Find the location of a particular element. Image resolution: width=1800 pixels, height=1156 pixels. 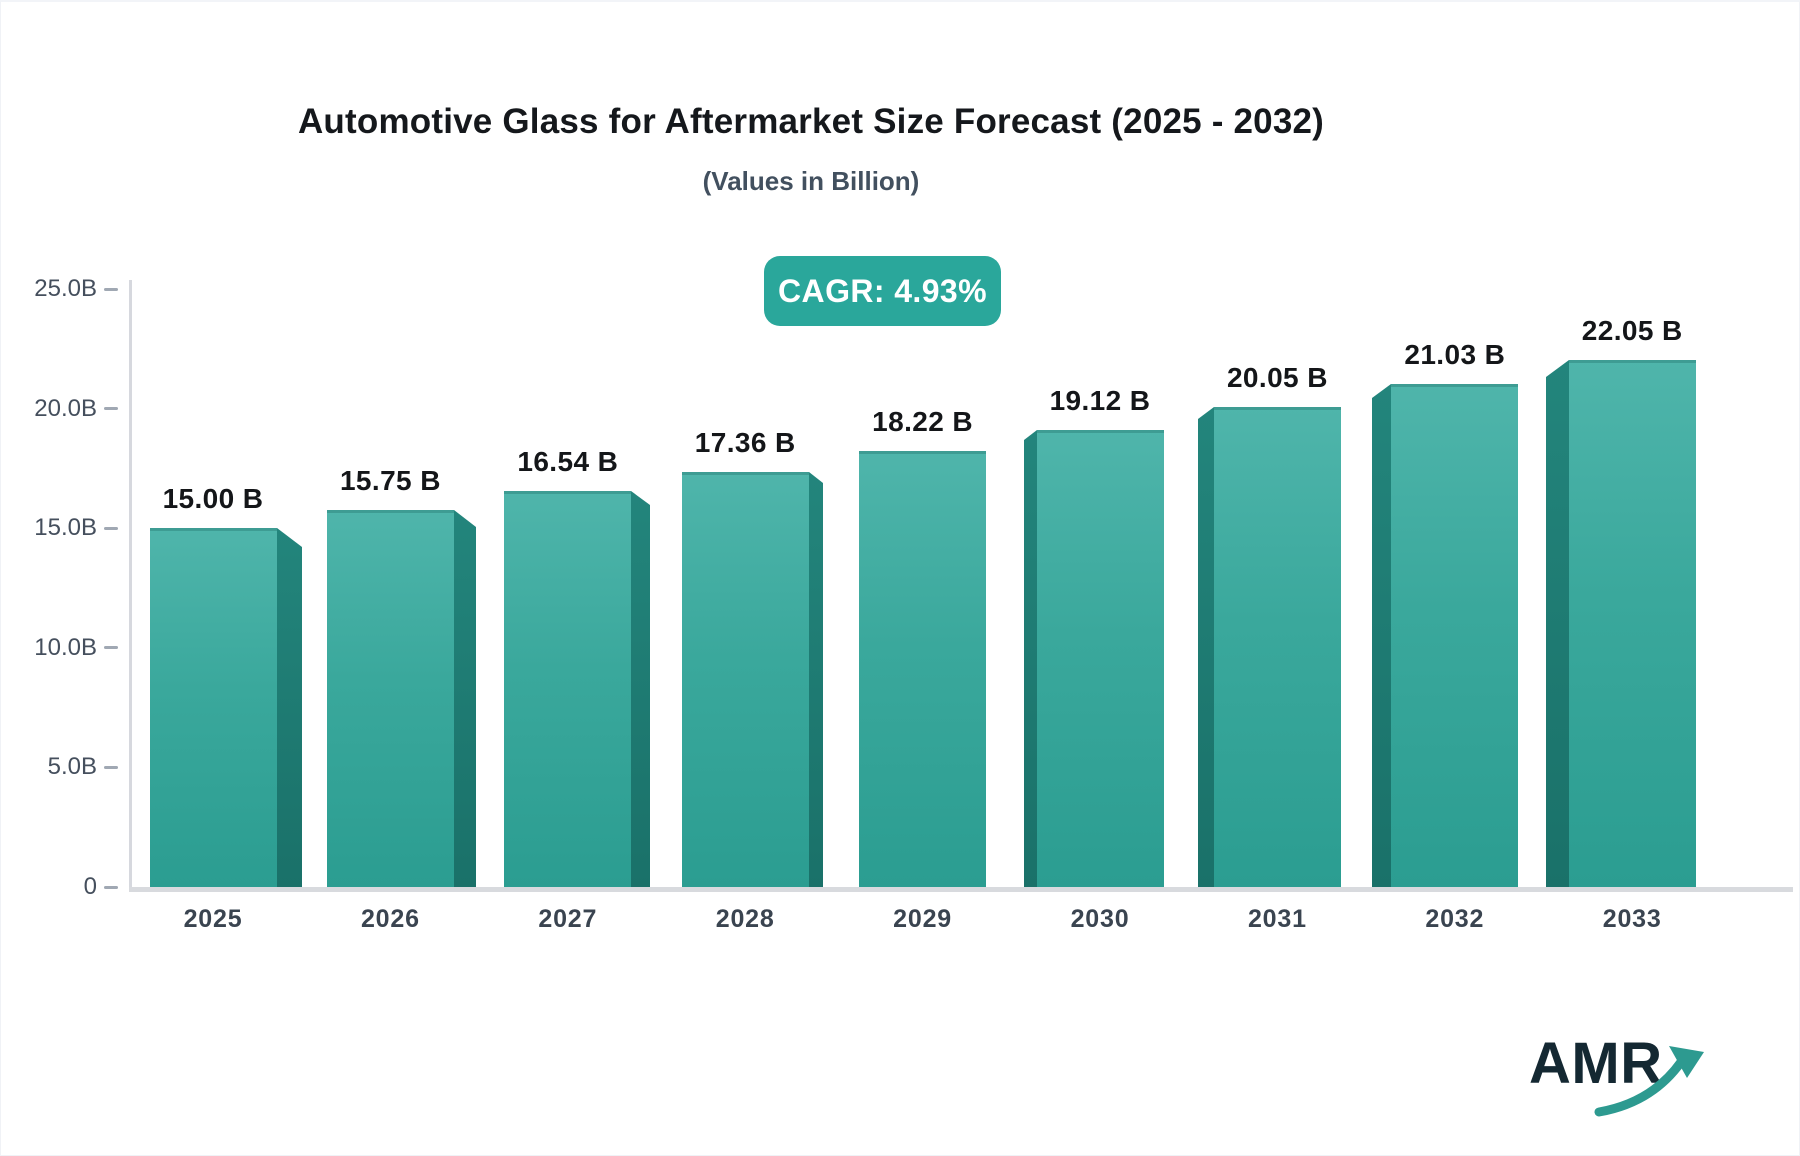

bar-2028 is located at coordinates (745, 679).